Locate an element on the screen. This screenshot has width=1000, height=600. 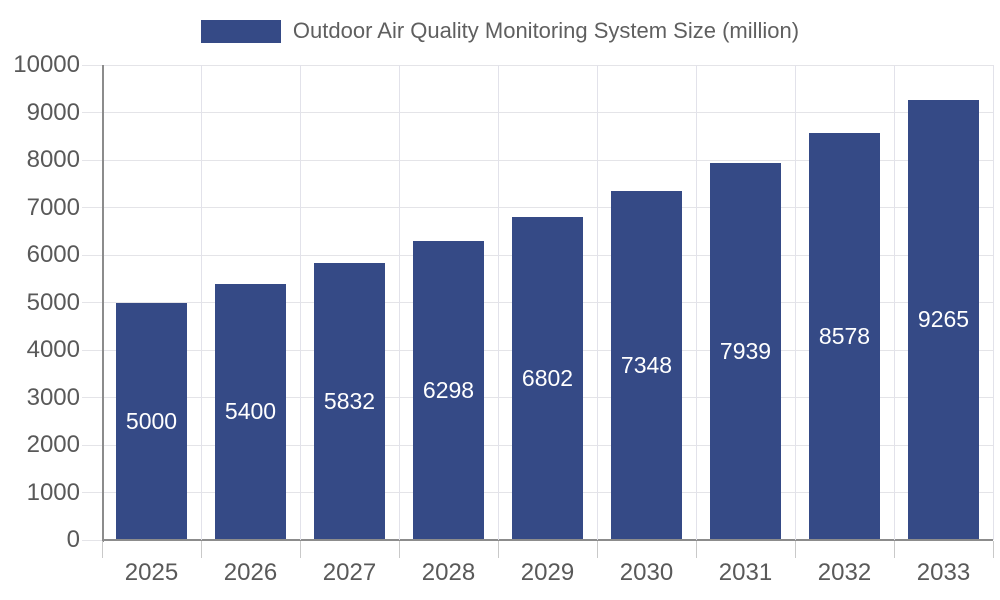
bar: 6298 is located at coordinates (448, 390).